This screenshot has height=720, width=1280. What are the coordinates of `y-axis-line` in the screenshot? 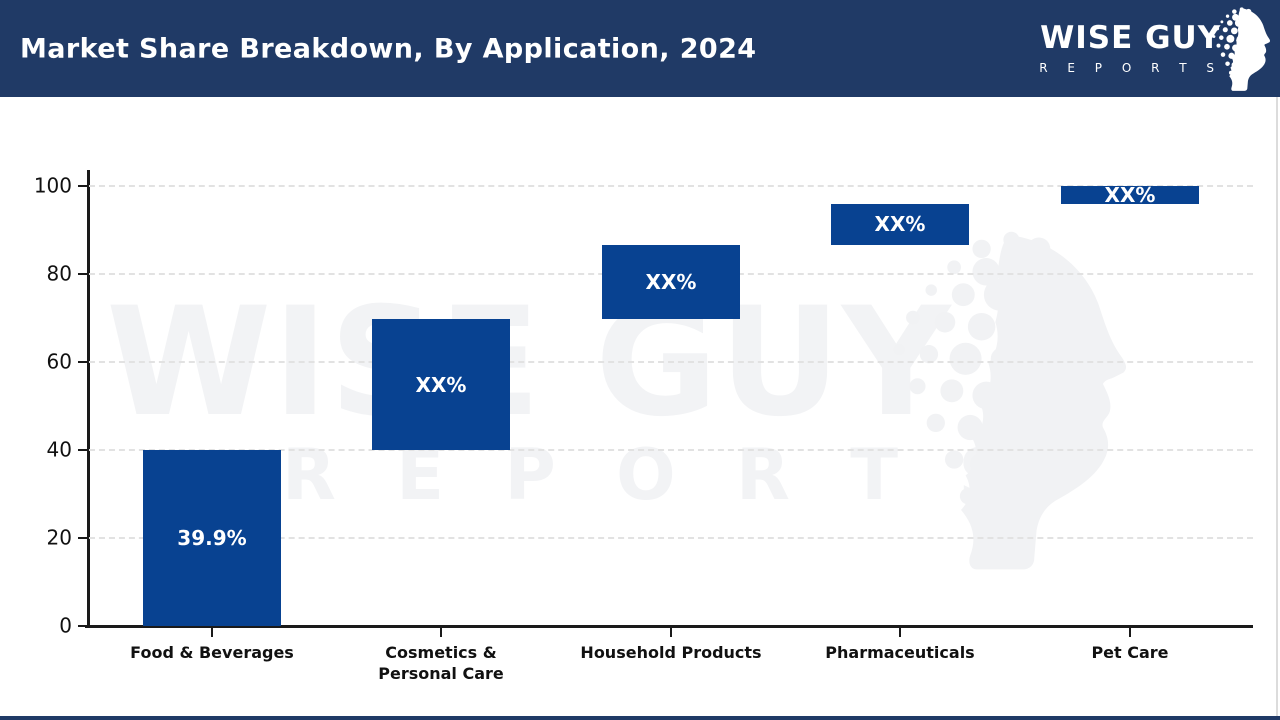 It's located at (88, 399).